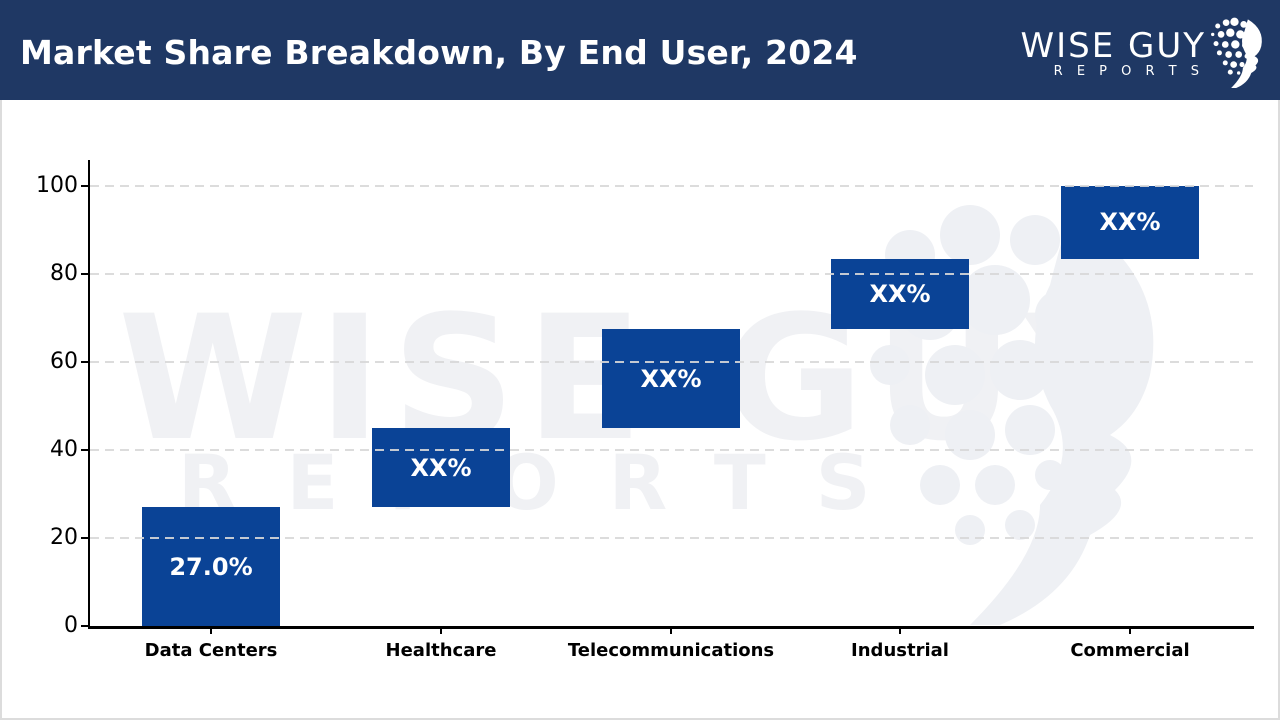 Image resolution: width=1280 pixels, height=720 pixels. What do you see at coordinates (64, 449) in the screenshot?
I see `y-tick-label: 40` at bounding box center [64, 449].